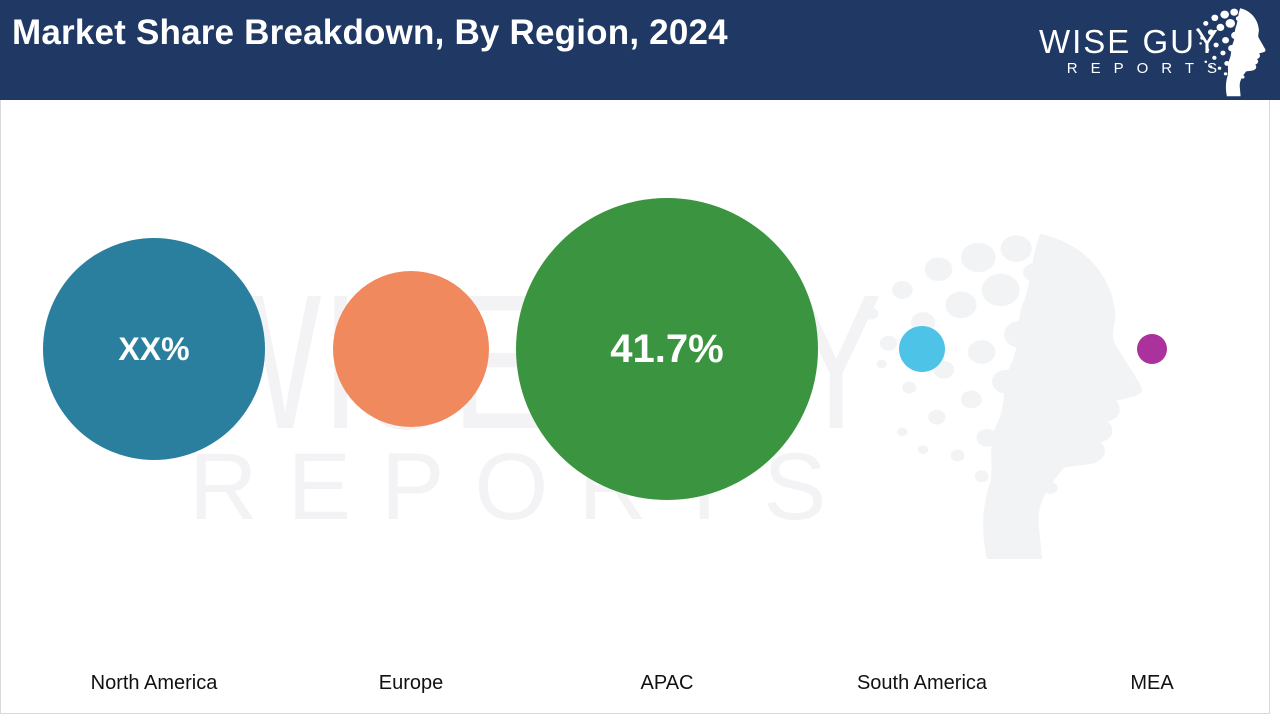 Image resolution: width=1280 pixels, height=720 pixels. Describe the element at coordinates (1152, 349) in the screenshot. I see `bubble-mea` at that location.